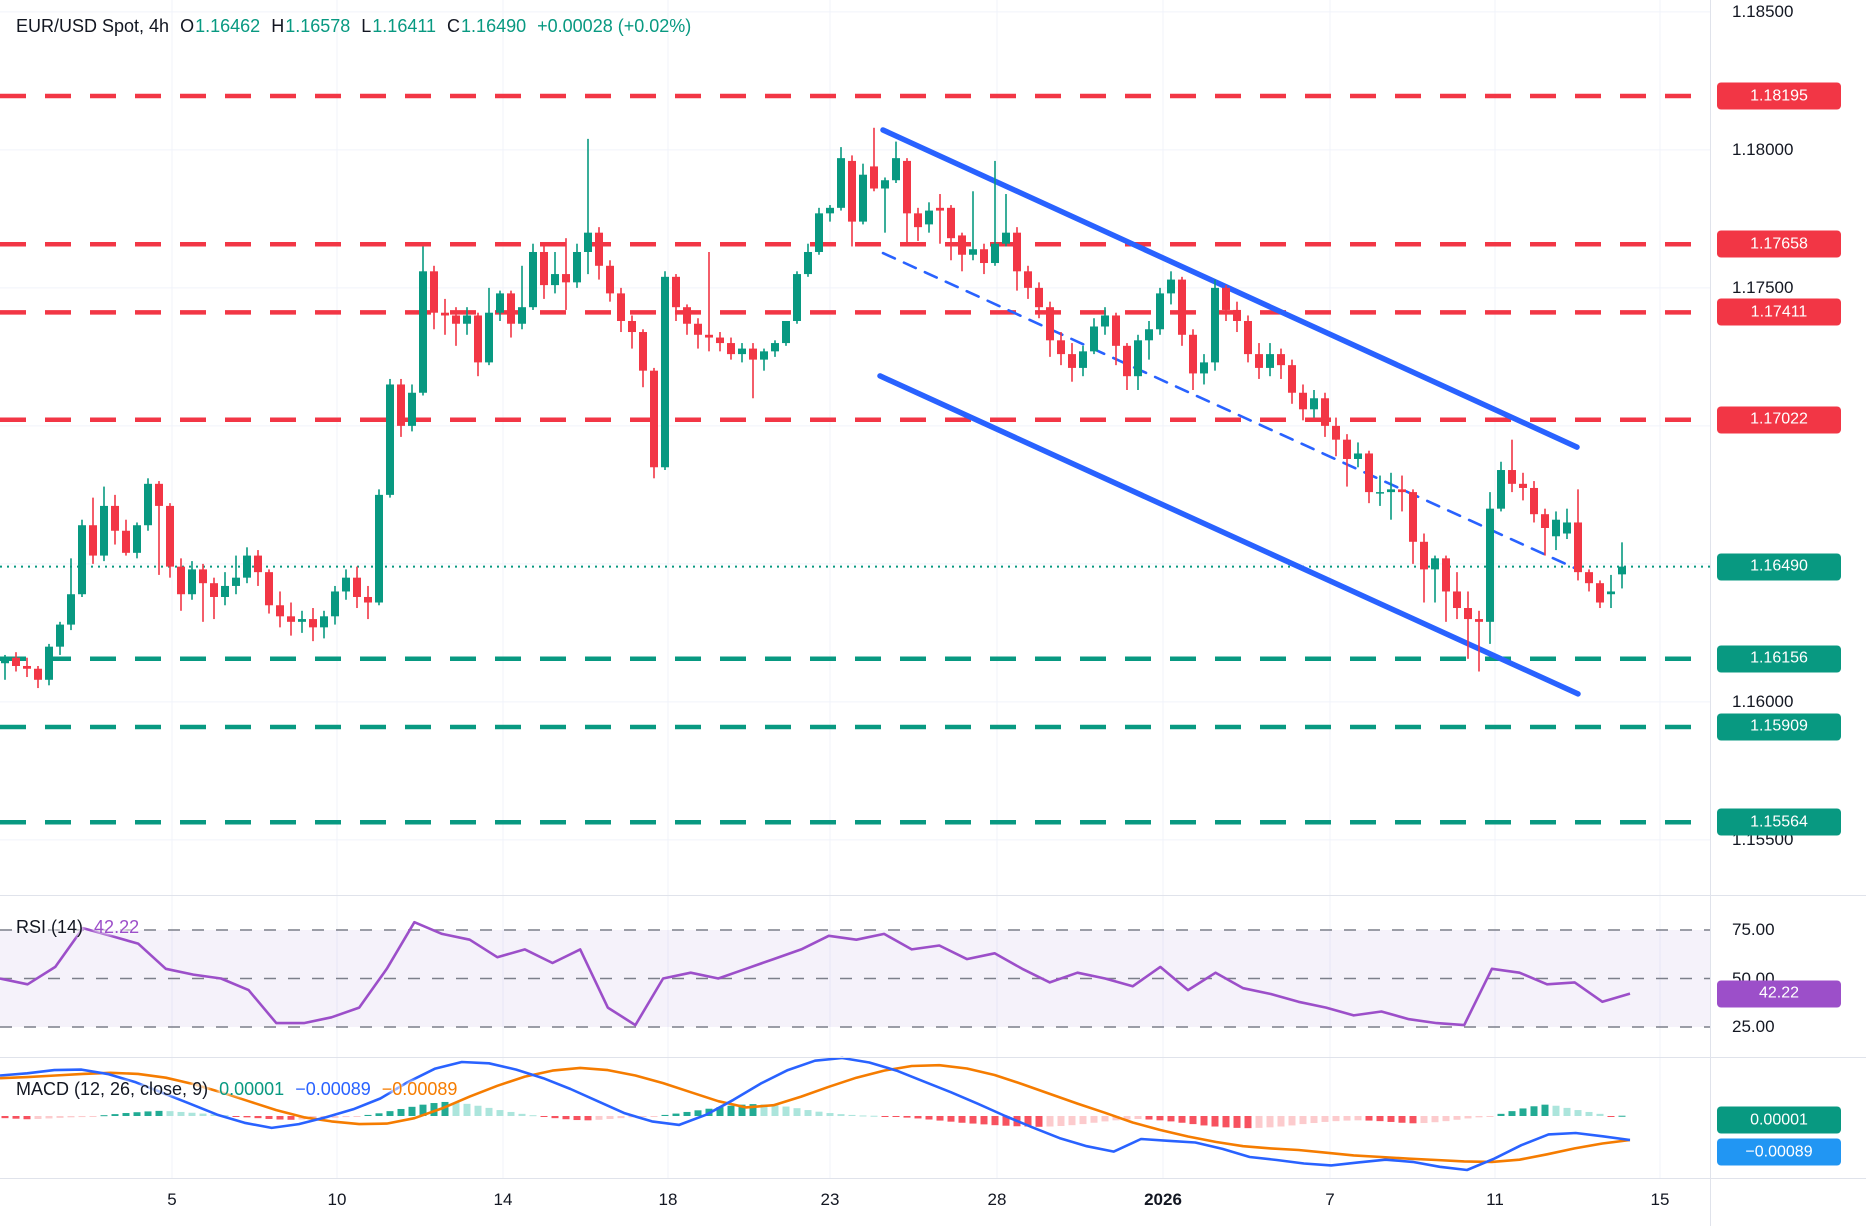 The image size is (1866, 1226). Describe the element at coordinates (1779, 659) in the screenshot. I see `support-price-badge: 1.16156` at that location.